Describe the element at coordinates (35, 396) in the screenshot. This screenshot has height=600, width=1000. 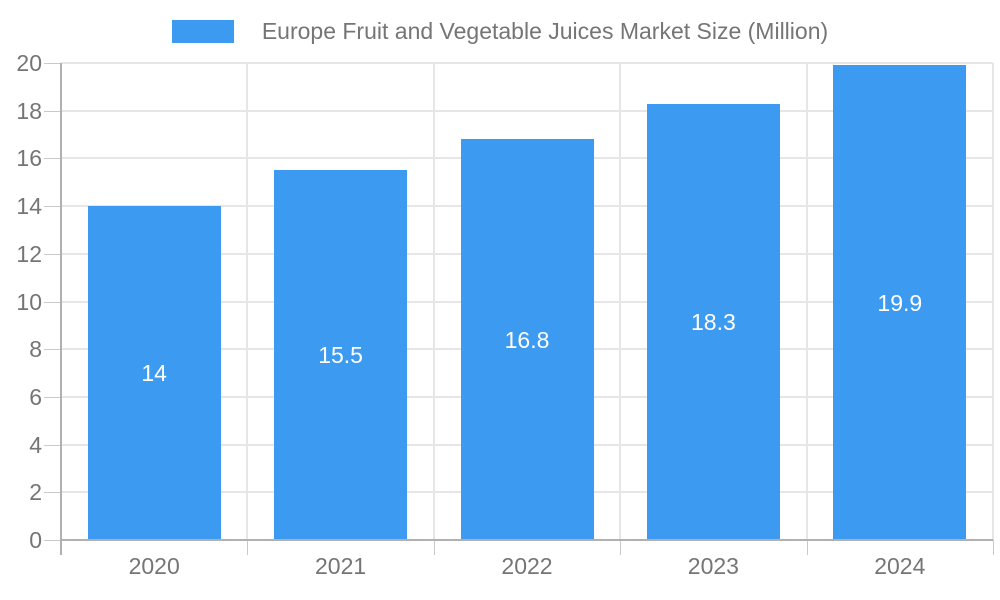
I see `y-axis-tick-label: 6` at that location.